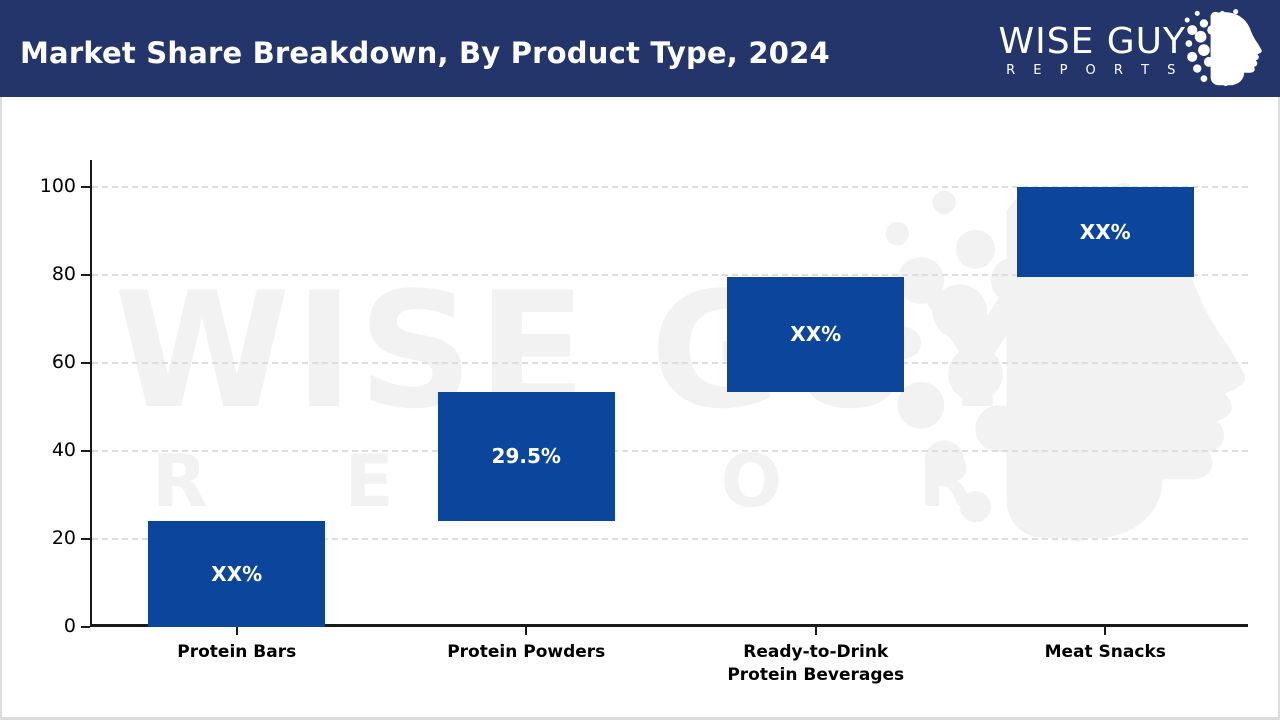  I want to click on x-axis-category-label: Meat Snacks, so click(1106, 652).